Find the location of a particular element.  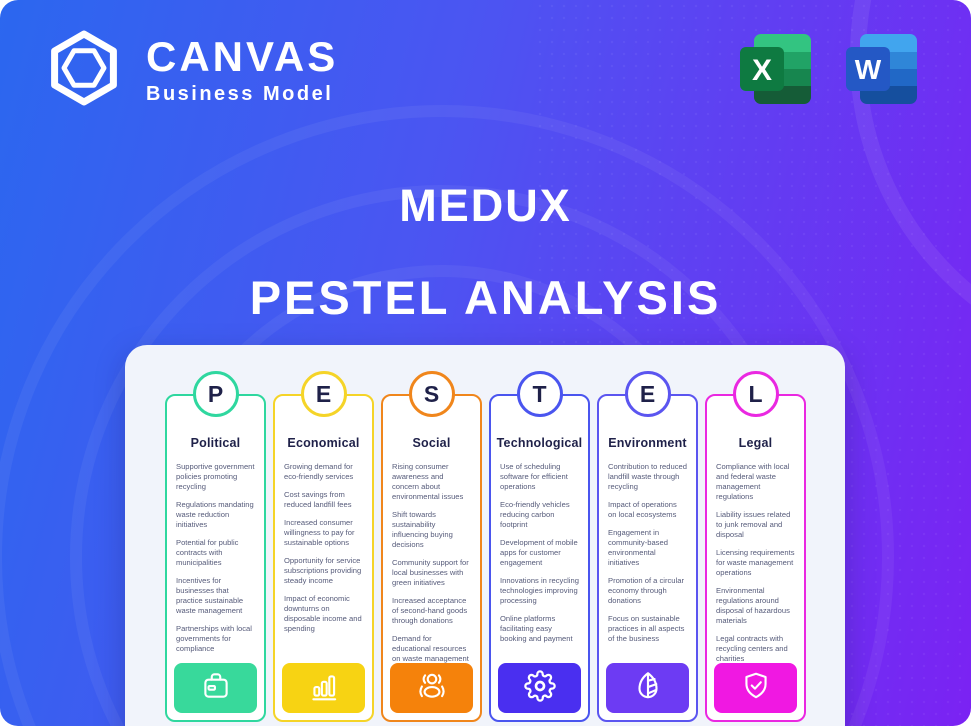

letter: S is located at coordinates (431, 393).